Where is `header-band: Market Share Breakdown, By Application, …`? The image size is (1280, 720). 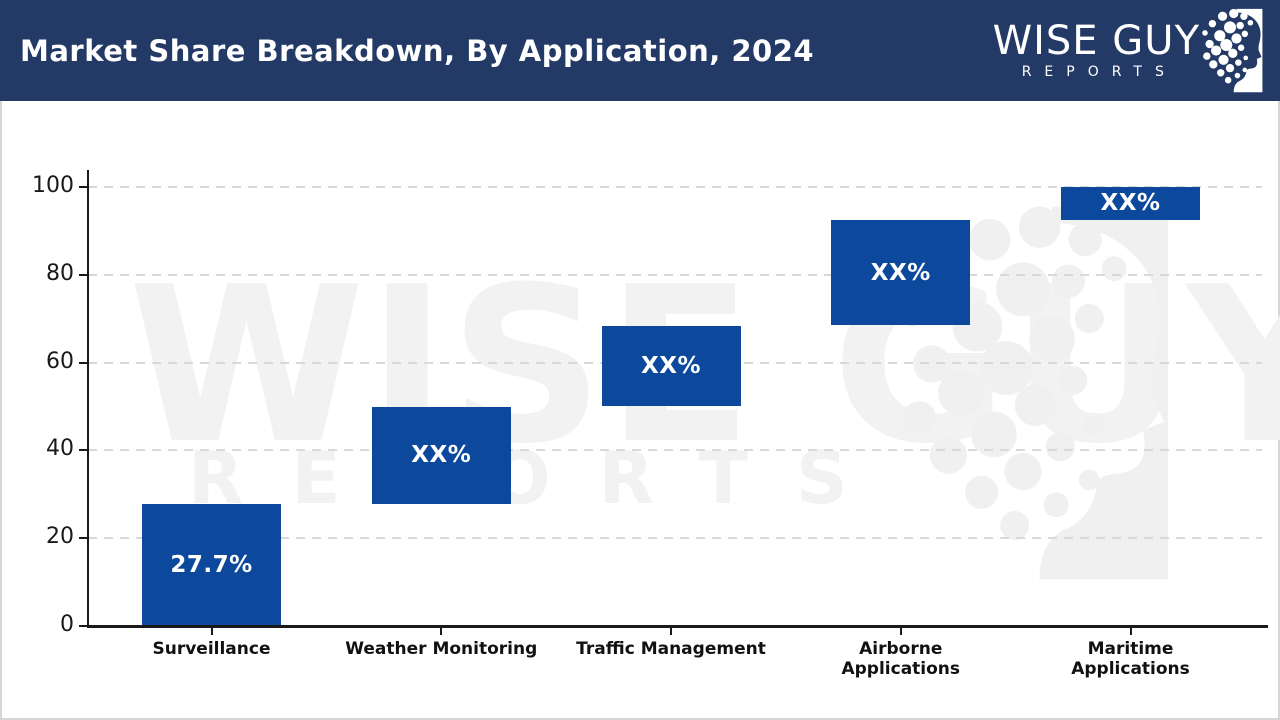
header-band: Market Share Breakdown, By Application, … is located at coordinates (640, 50).